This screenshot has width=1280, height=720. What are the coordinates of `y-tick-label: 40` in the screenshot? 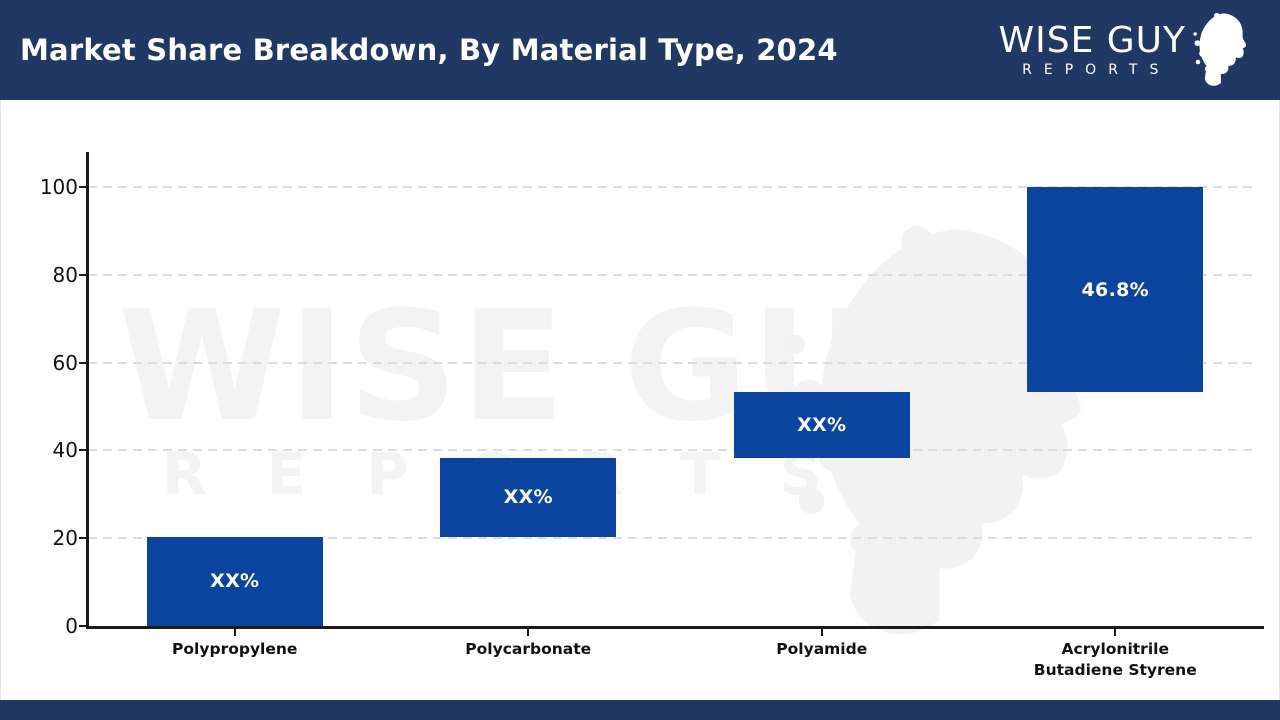 It's located at (65, 450).